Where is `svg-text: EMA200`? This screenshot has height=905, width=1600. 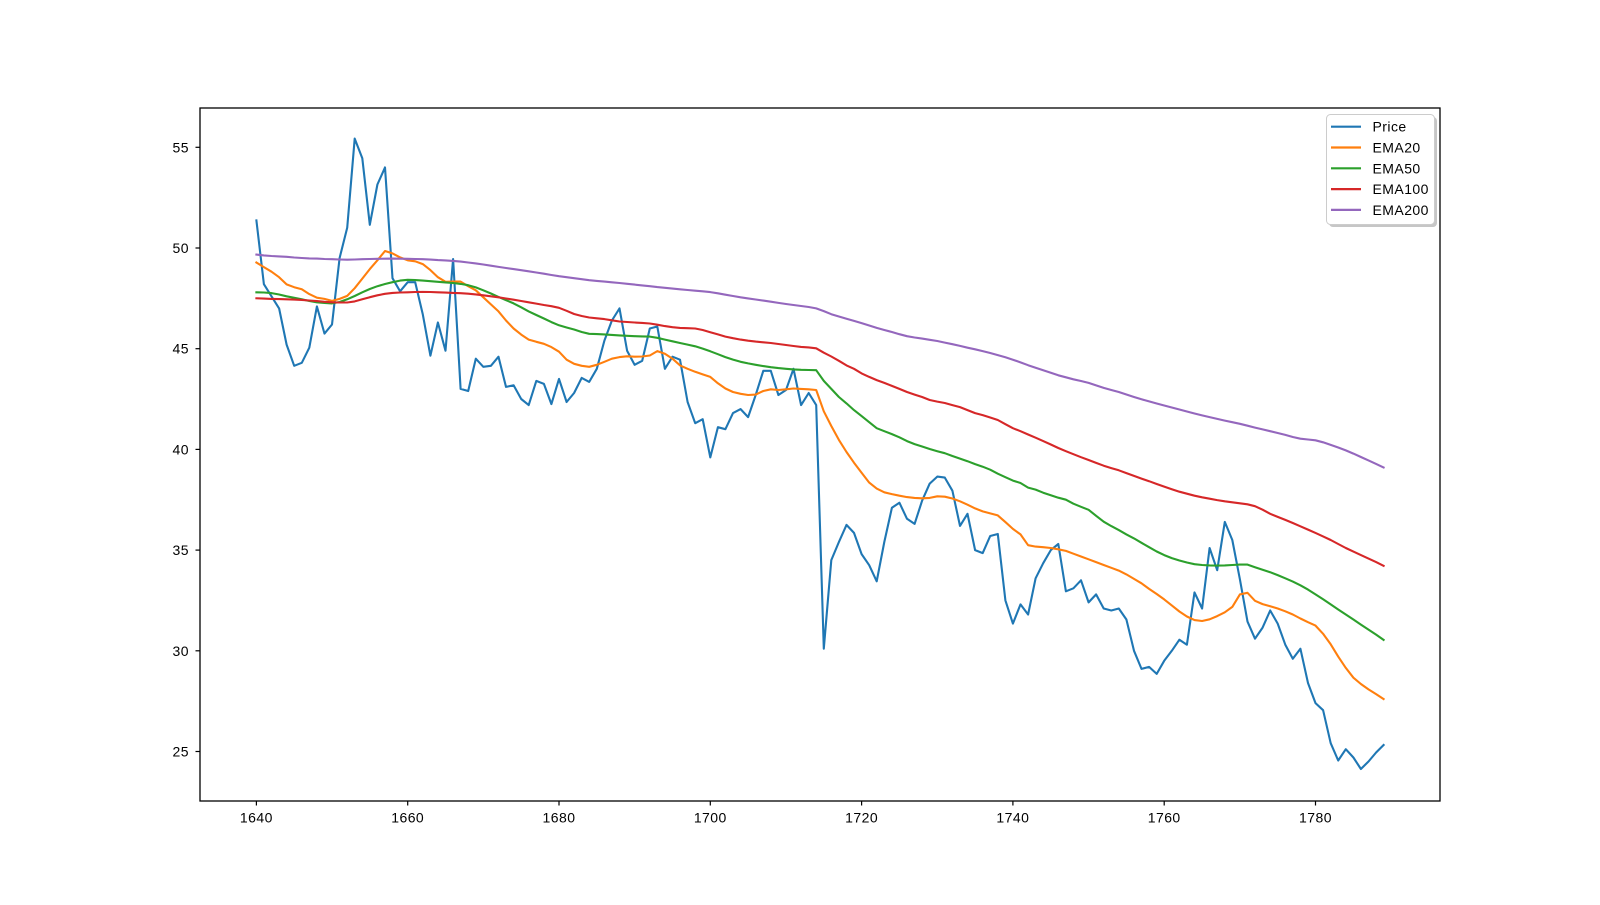
svg-text: EMA200 is located at coordinates (1401, 210).